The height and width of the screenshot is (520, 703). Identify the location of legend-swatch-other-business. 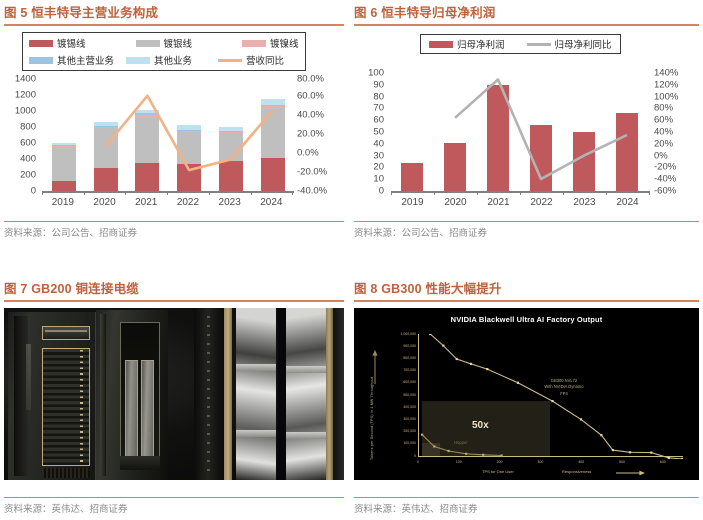
(138, 60).